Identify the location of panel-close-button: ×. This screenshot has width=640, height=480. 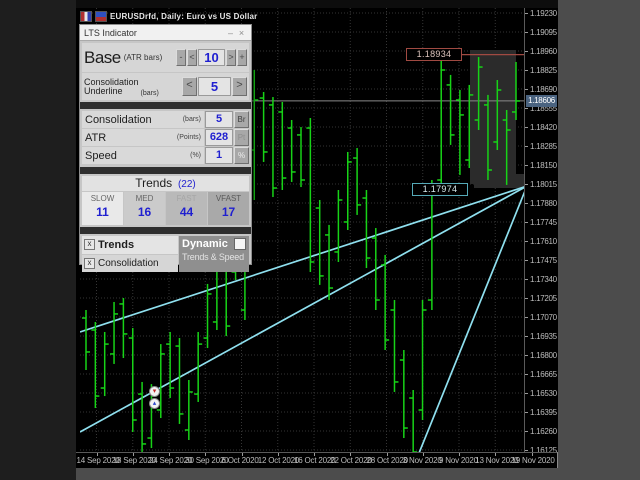
(241, 32).